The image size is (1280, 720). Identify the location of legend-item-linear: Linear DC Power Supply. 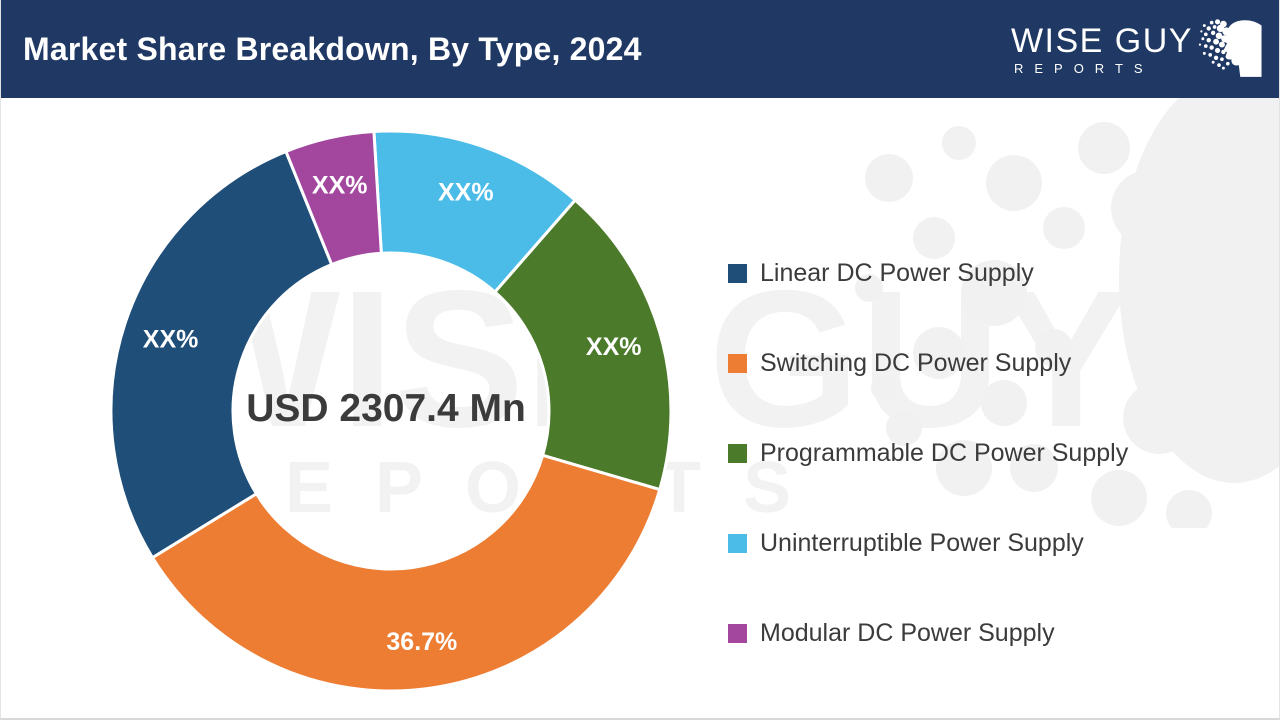
(928, 272).